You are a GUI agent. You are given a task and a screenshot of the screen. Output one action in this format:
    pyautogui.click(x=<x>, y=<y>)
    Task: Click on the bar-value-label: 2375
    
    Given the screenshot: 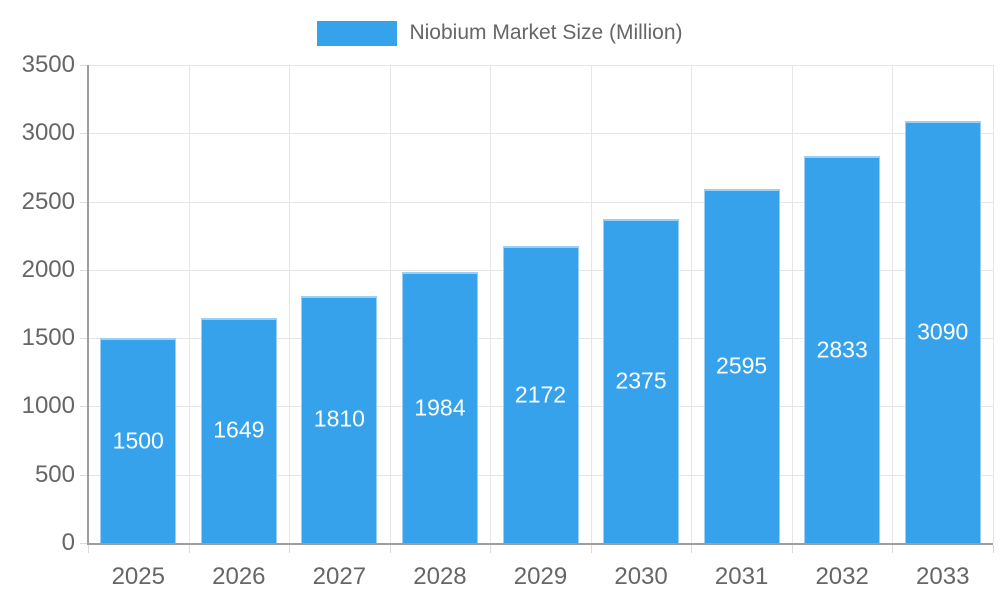 What is the action you would take?
    pyautogui.click(x=641, y=380)
    